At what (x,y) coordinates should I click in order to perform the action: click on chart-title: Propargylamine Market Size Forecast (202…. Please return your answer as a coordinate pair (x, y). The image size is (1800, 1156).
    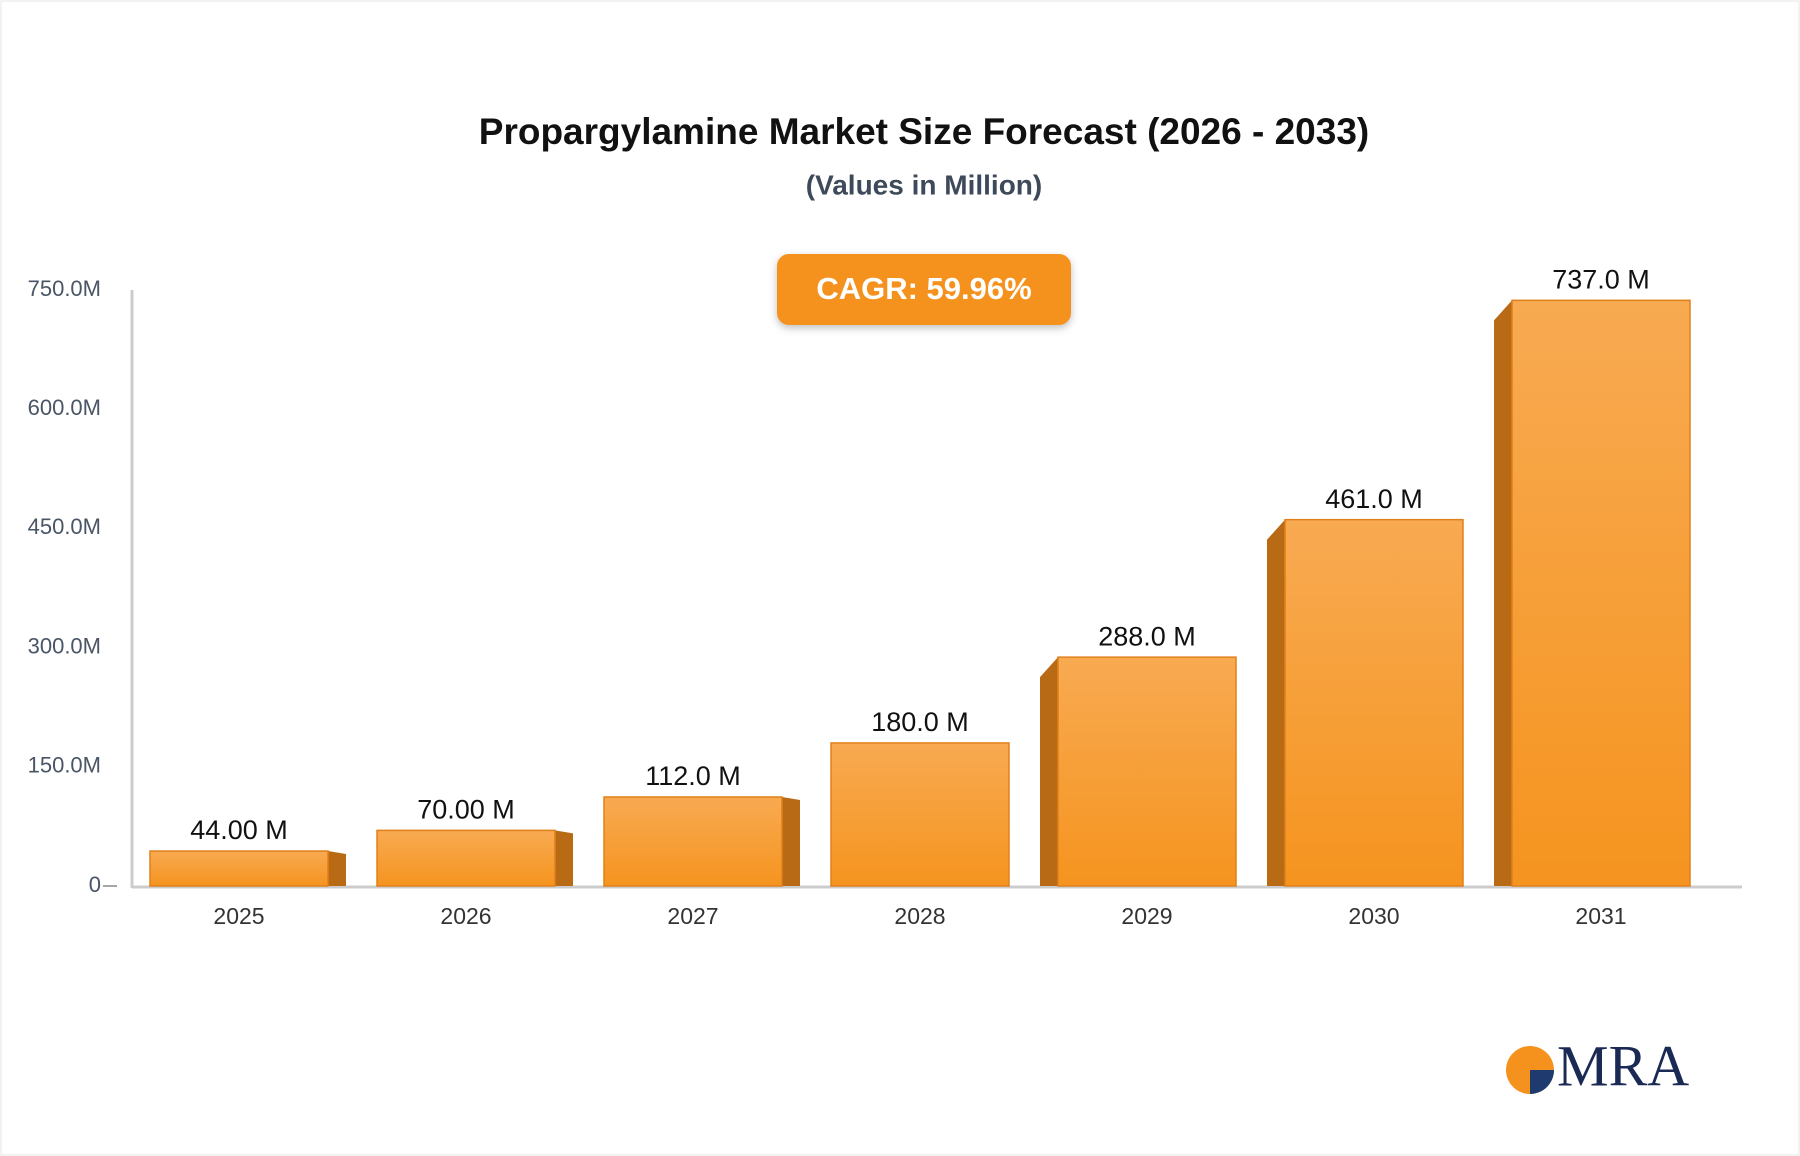
    Looking at the image, I should click on (924, 131).